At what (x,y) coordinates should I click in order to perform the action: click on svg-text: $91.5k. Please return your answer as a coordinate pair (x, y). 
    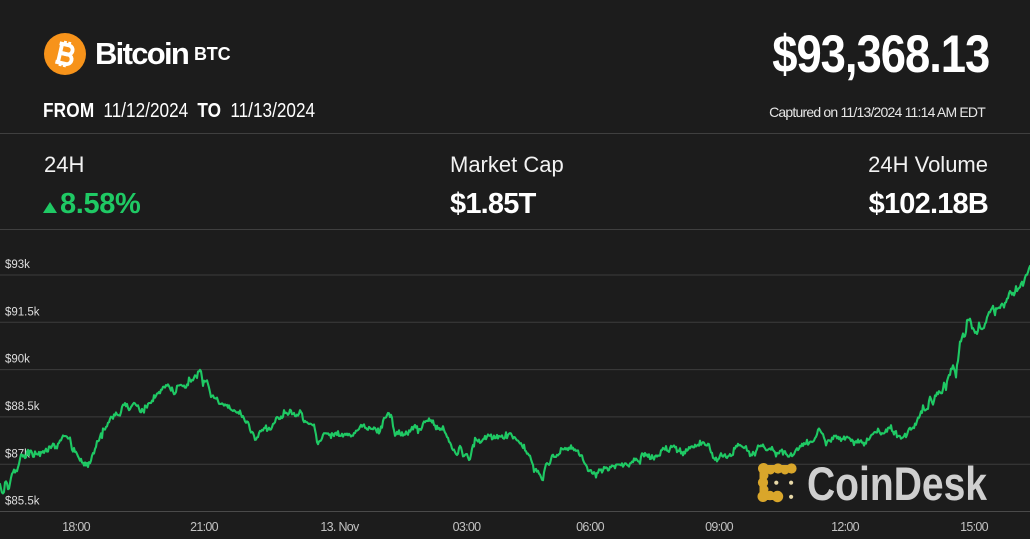
    Looking at the image, I should click on (22, 312).